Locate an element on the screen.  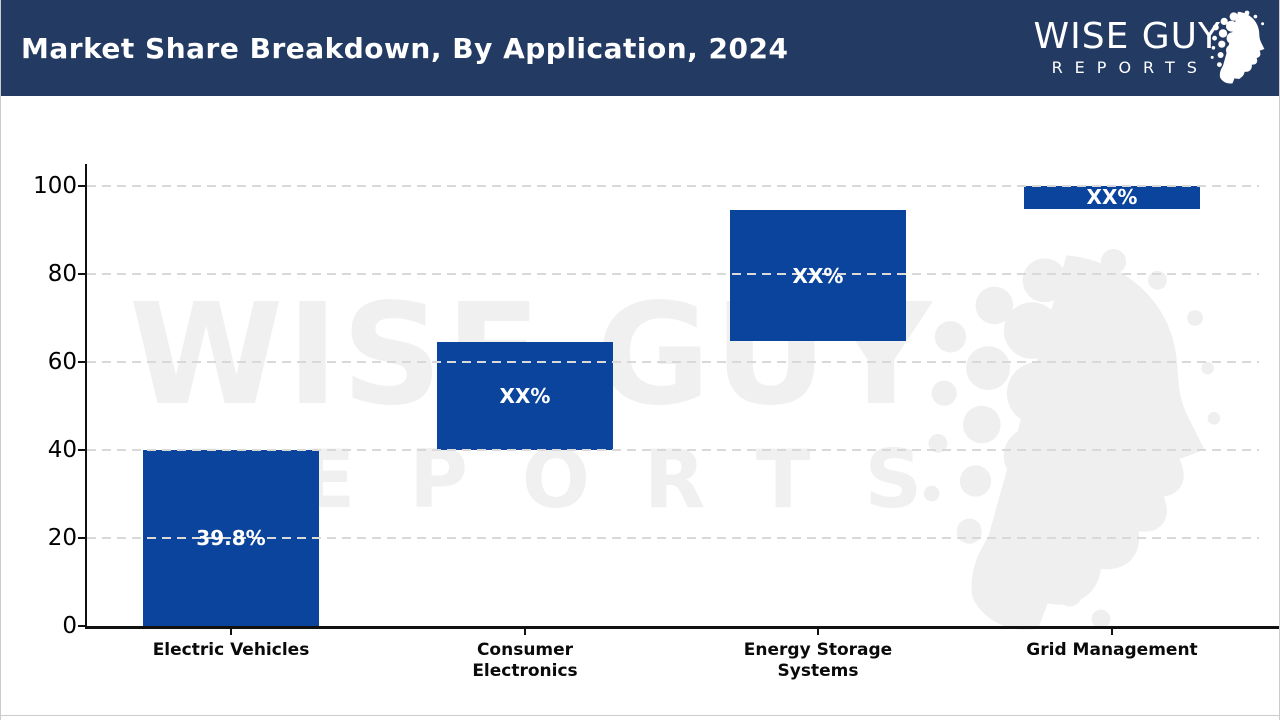
bottom-border-line is located at coordinates (640, 715).